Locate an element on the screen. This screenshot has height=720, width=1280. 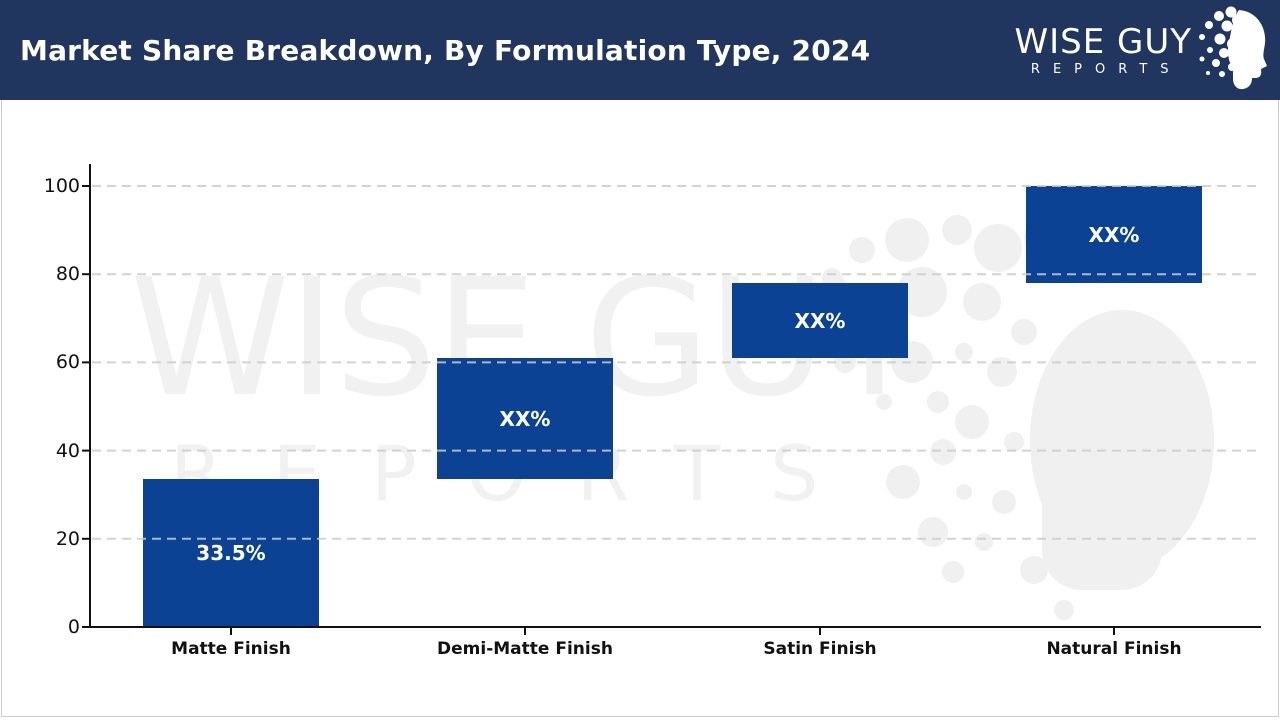
brand-logo-text: WISE GUY REPORTS is located at coordinates (1103, 51).